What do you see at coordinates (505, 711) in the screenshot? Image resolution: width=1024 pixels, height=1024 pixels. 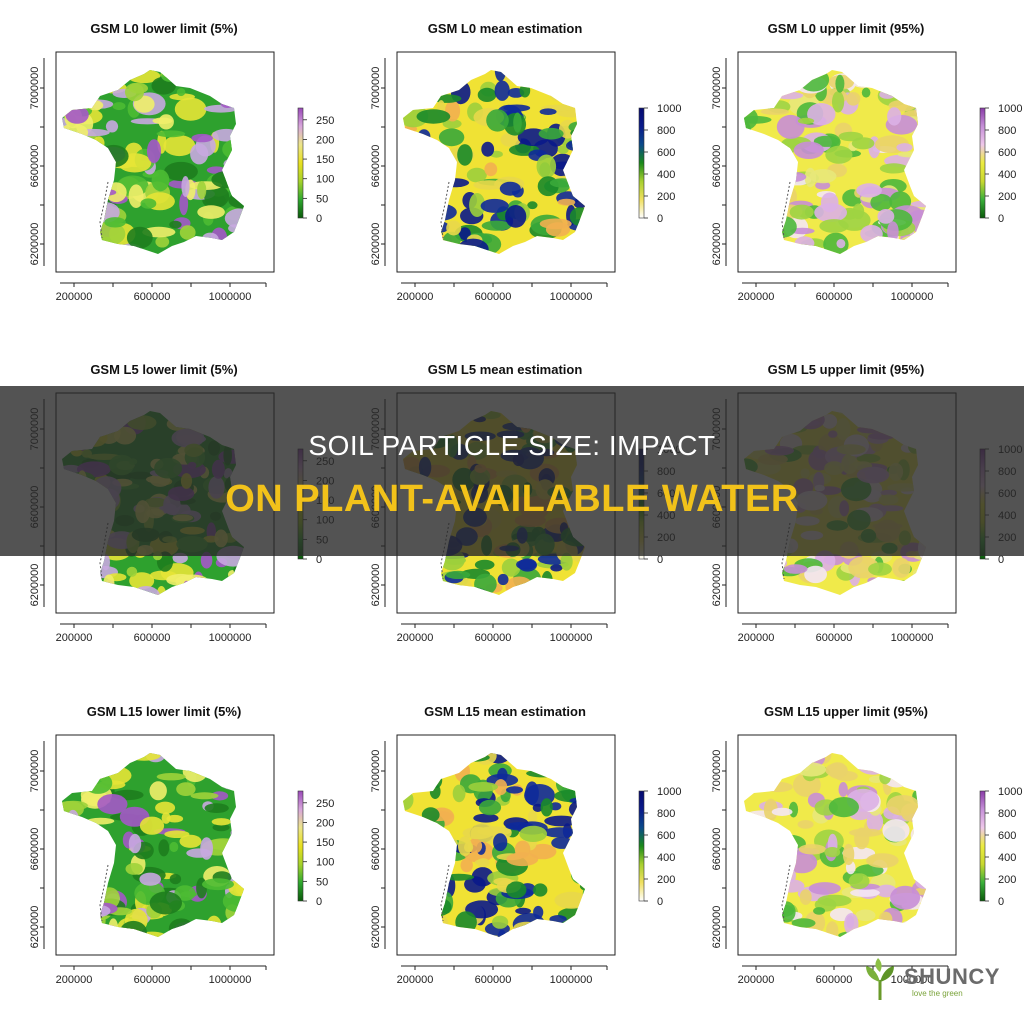 I see `panel-title: GSM L15 mean estimation` at bounding box center [505, 711].